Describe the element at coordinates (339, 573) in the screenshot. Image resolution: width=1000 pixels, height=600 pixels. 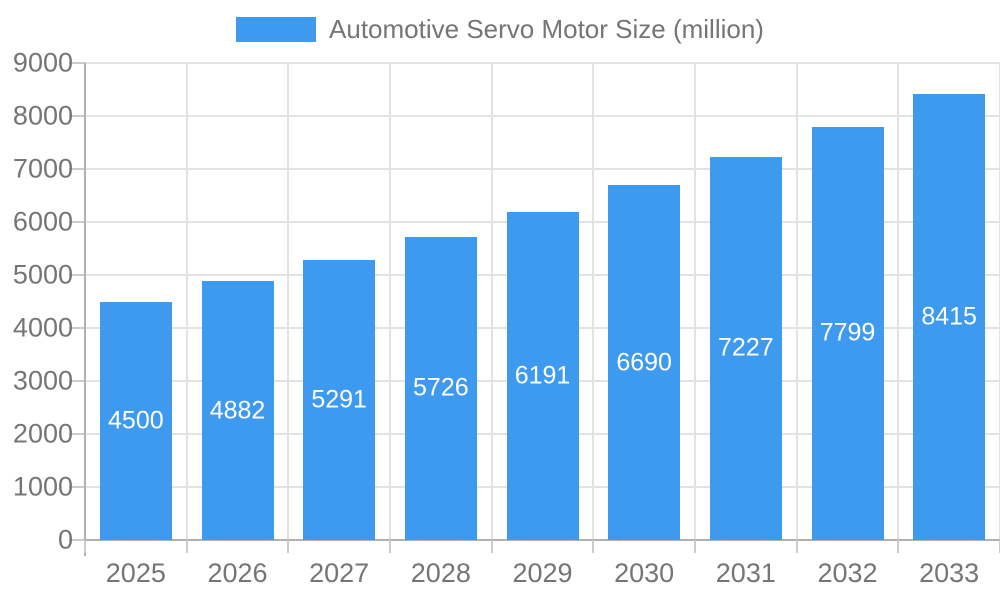
I see `x-axis-tick-label: 2027` at that location.